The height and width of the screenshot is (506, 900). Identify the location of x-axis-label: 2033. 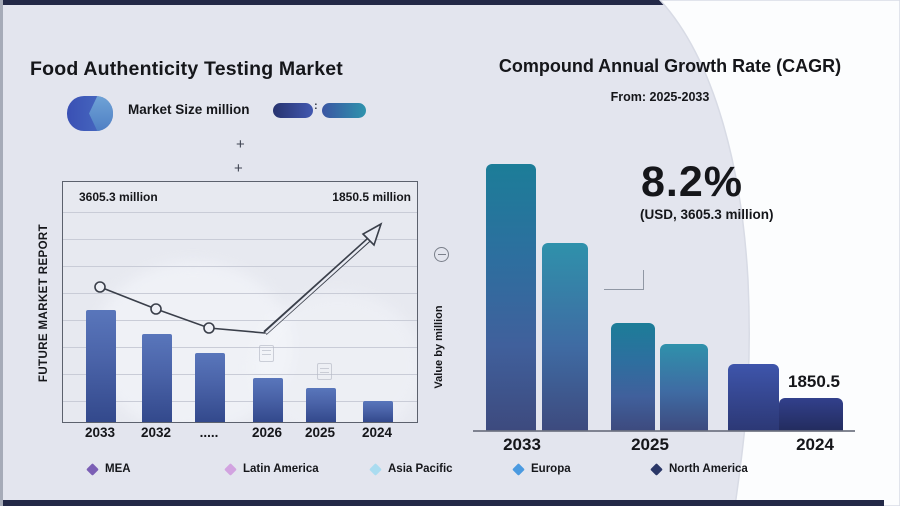
(100, 432).